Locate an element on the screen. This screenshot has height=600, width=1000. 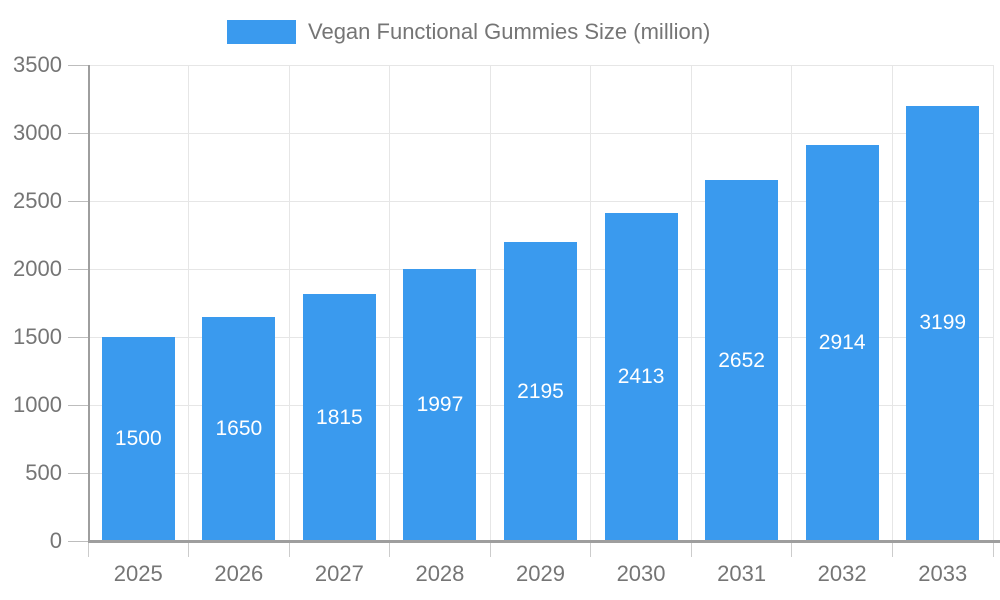
bar-value-label: 2413 is located at coordinates (641, 376).